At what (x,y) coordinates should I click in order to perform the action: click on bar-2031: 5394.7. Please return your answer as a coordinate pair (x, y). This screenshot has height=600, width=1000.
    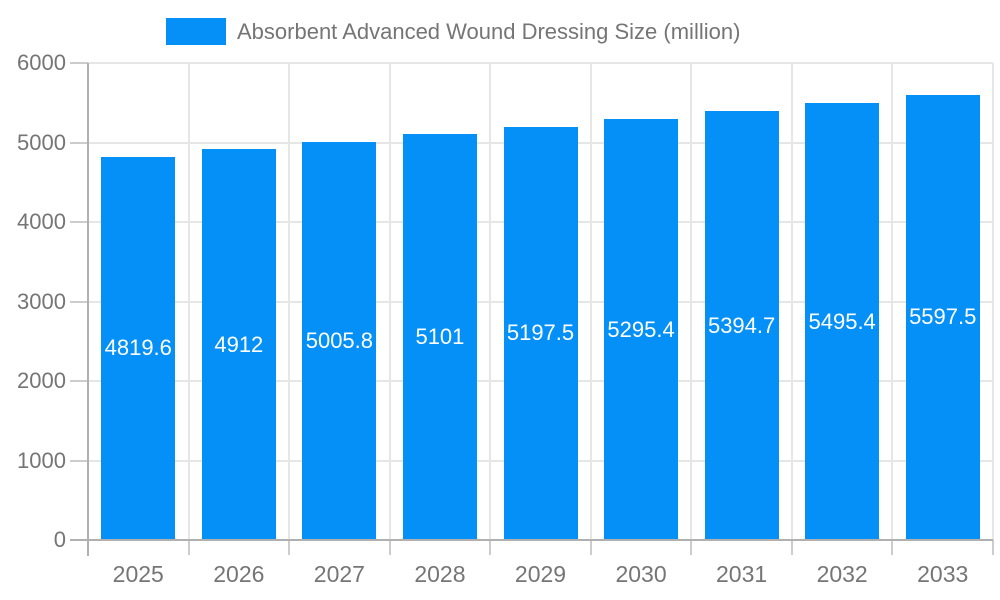
    Looking at the image, I should click on (741, 325).